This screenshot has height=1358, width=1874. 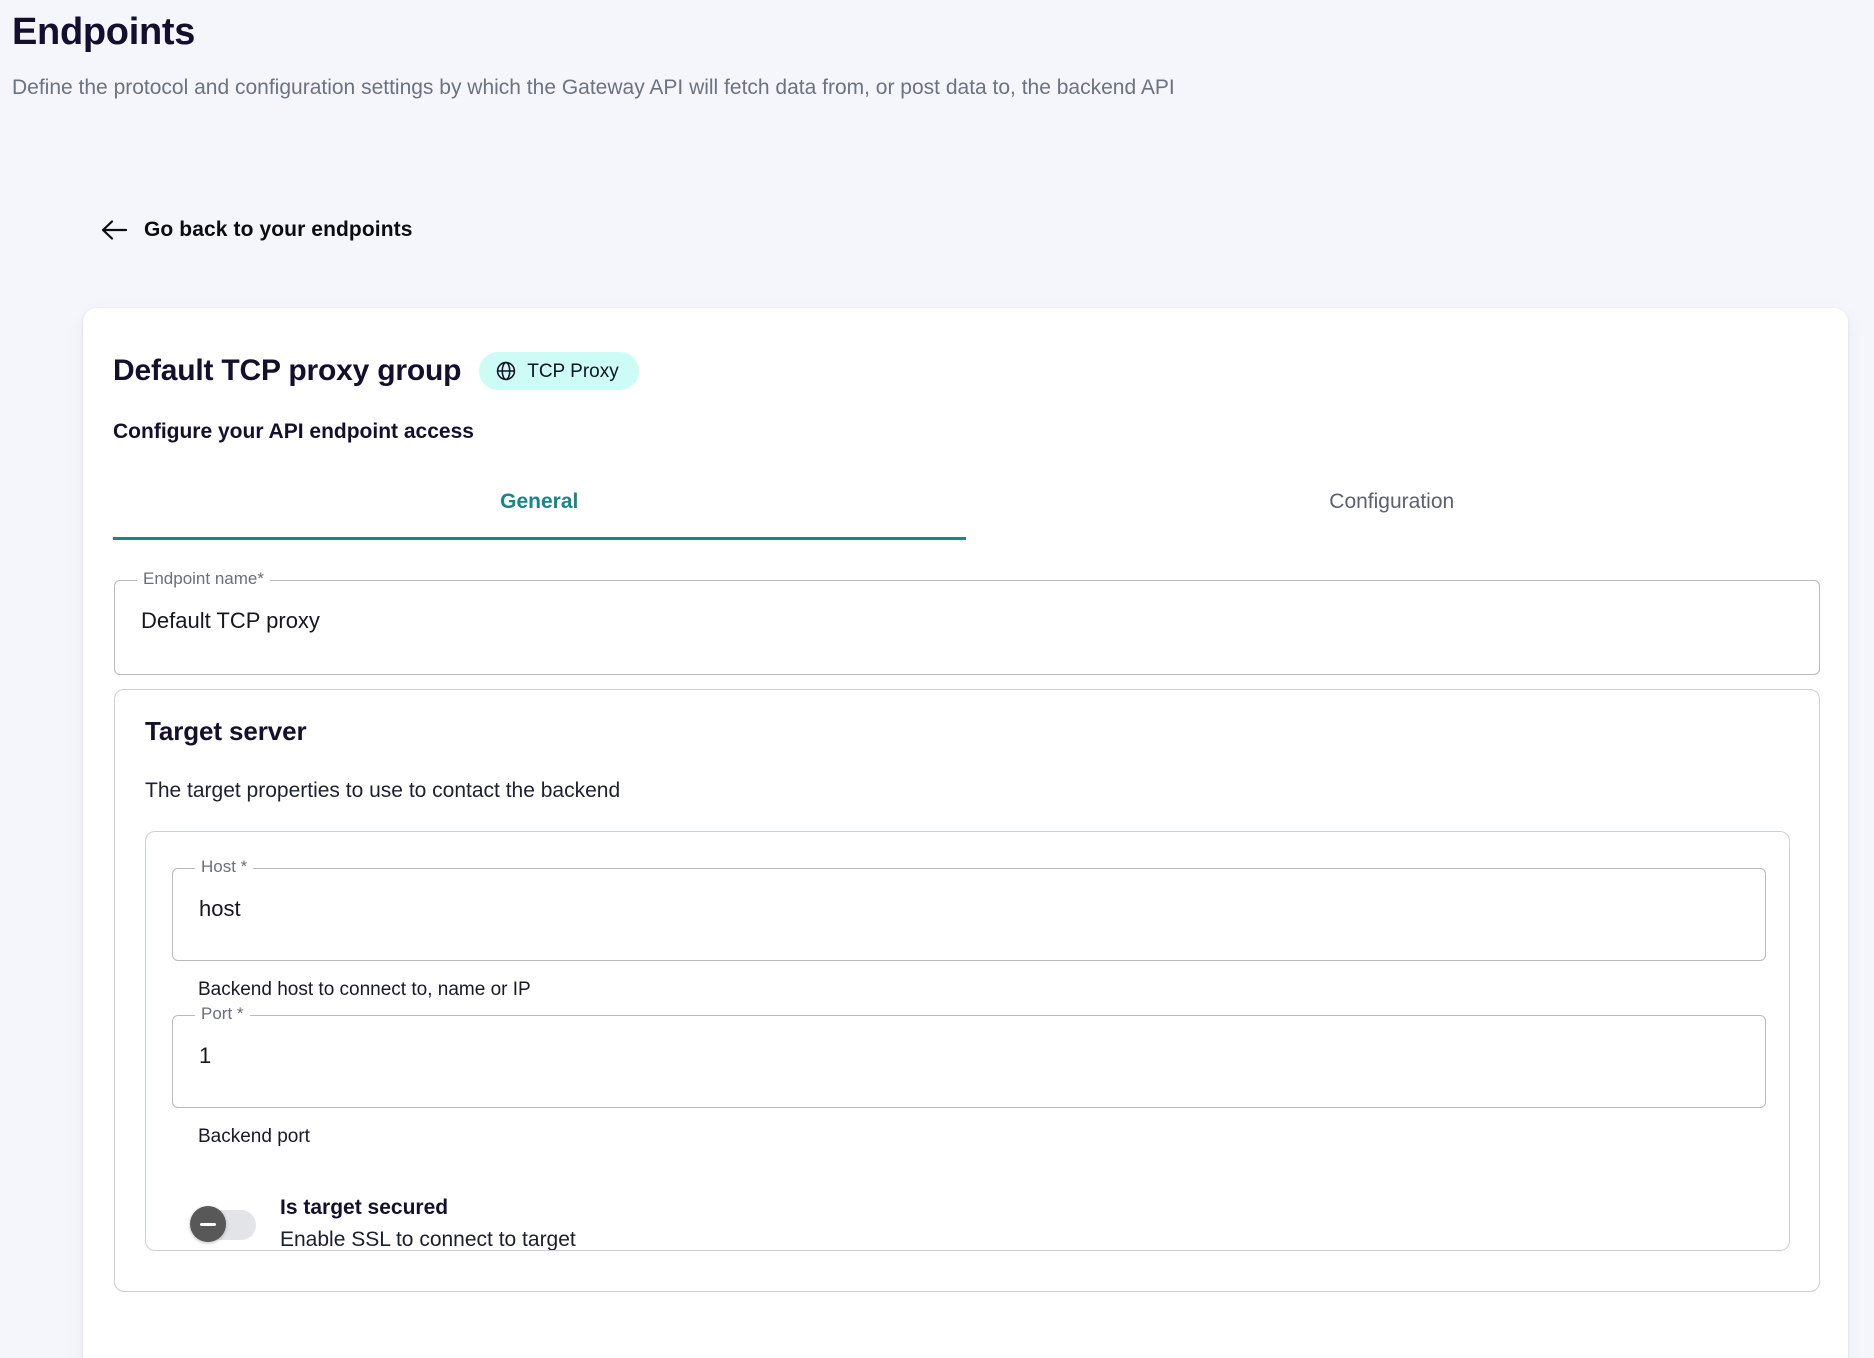 I want to click on host-label: Host *, so click(x=224, y=866).